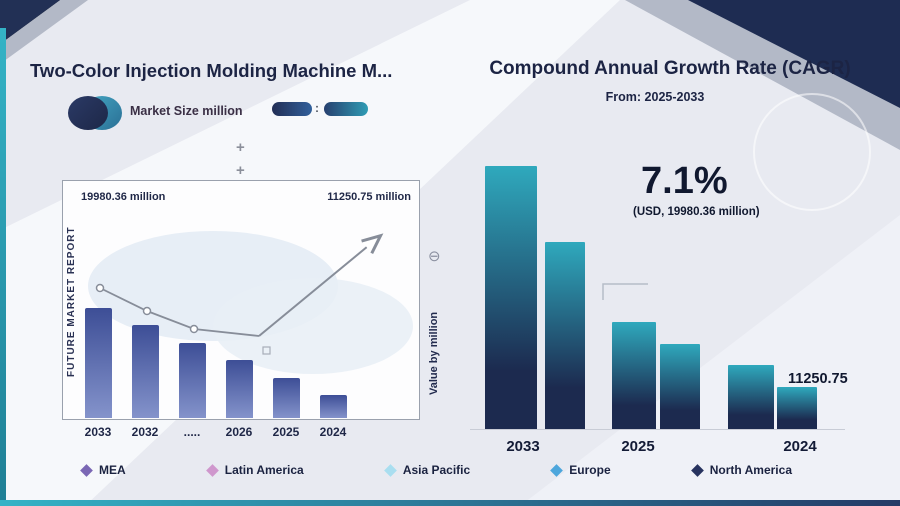 Image resolution: width=900 pixels, height=506 pixels. Describe the element at coordinates (239, 294) in the screenshot. I see `trend-line-and-forecast-arrow` at that location.